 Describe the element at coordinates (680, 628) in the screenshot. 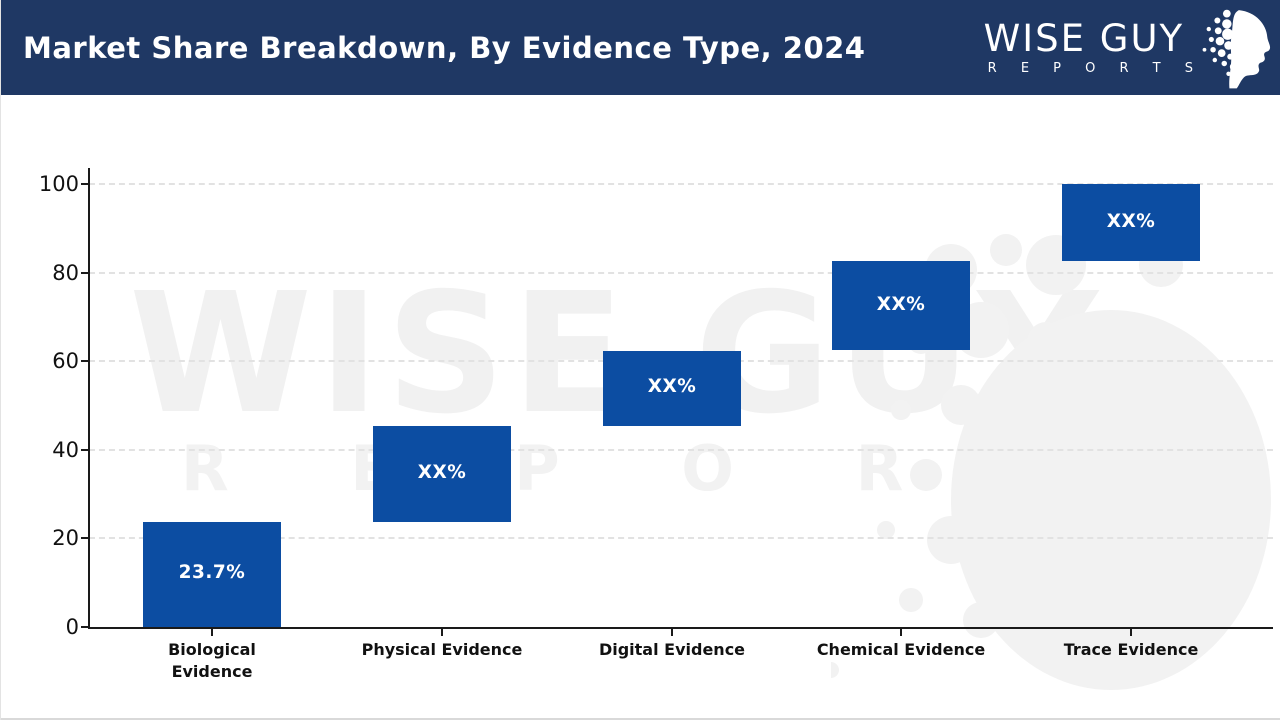

I see `x-axis-line` at that location.